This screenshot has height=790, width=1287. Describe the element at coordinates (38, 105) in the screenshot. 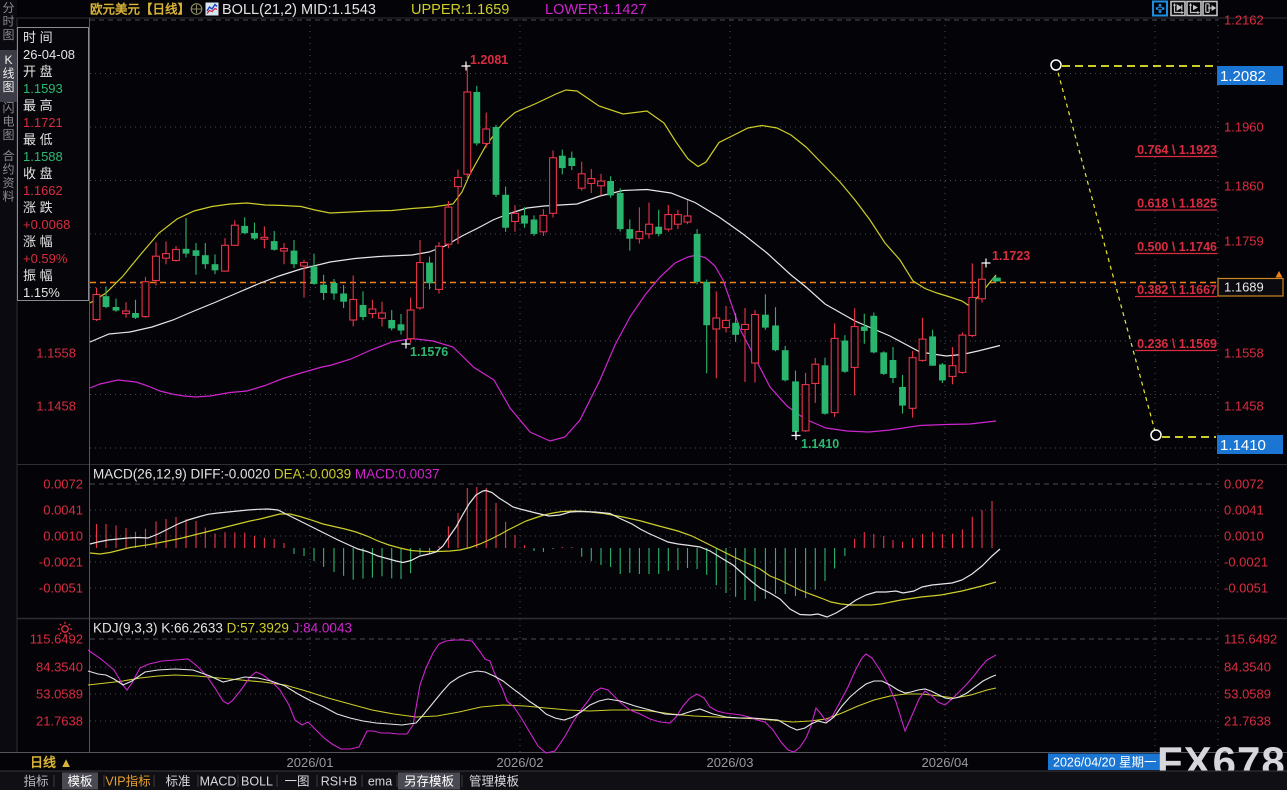

I see `svg-text: 最 高` at that location.